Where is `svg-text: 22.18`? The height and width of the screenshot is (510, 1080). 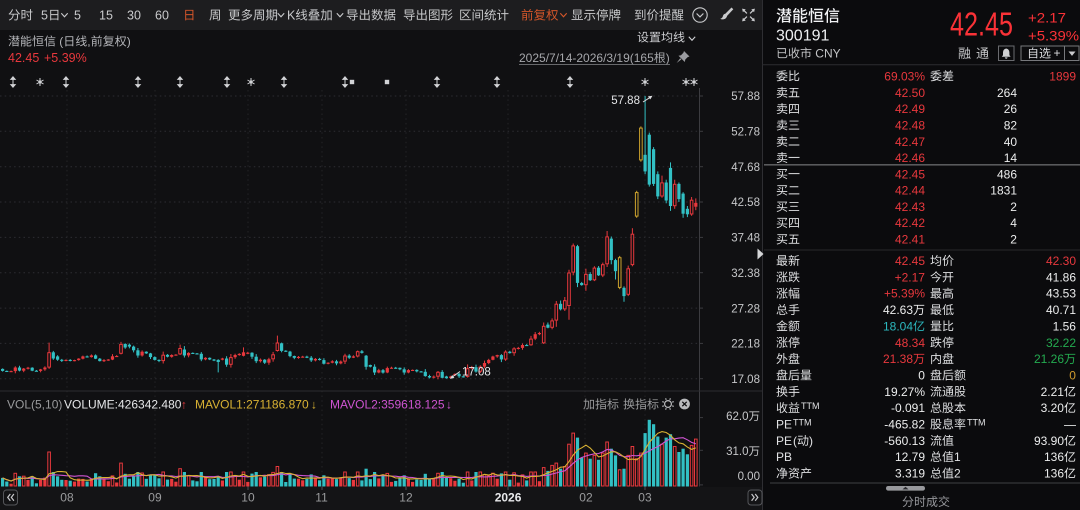 svg-text: 22.18 is located at coordinates (745, 345).